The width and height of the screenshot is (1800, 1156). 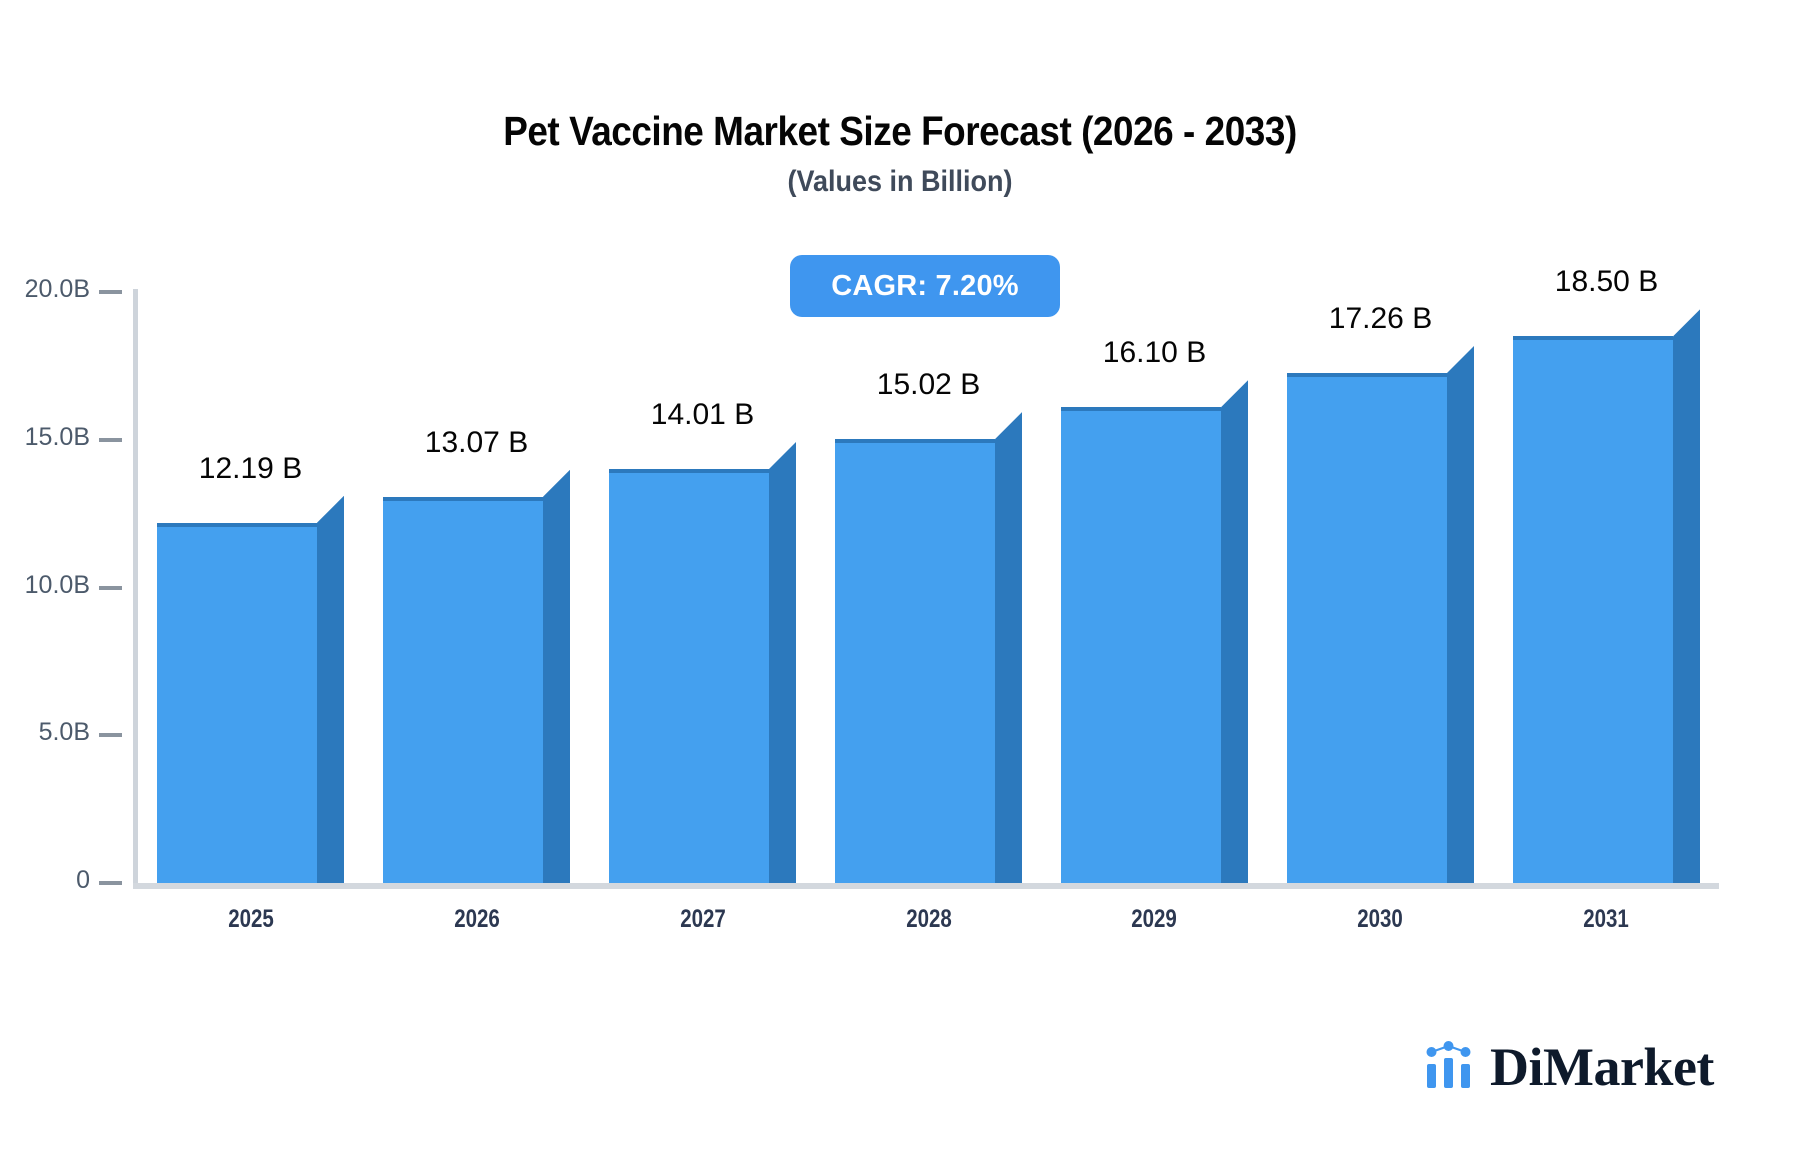 What do you see at coordinates (702, 414) in the screenshot?
I see `bar-value-label: 14.01 B` at bounding box center [702, 414].